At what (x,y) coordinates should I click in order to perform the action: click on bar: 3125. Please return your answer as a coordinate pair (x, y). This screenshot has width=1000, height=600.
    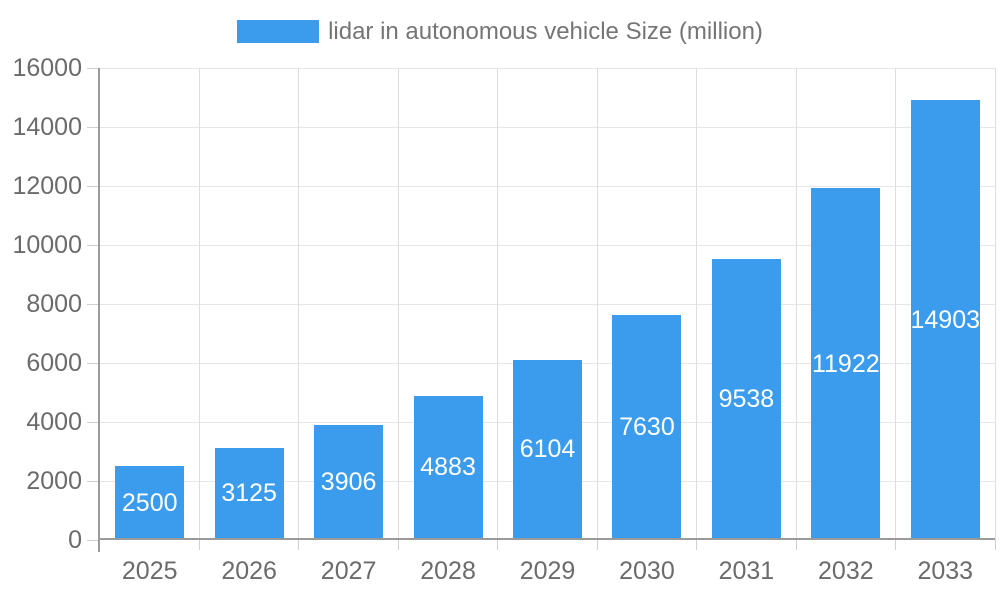
    Looking at the image, I should click on (249, 493).